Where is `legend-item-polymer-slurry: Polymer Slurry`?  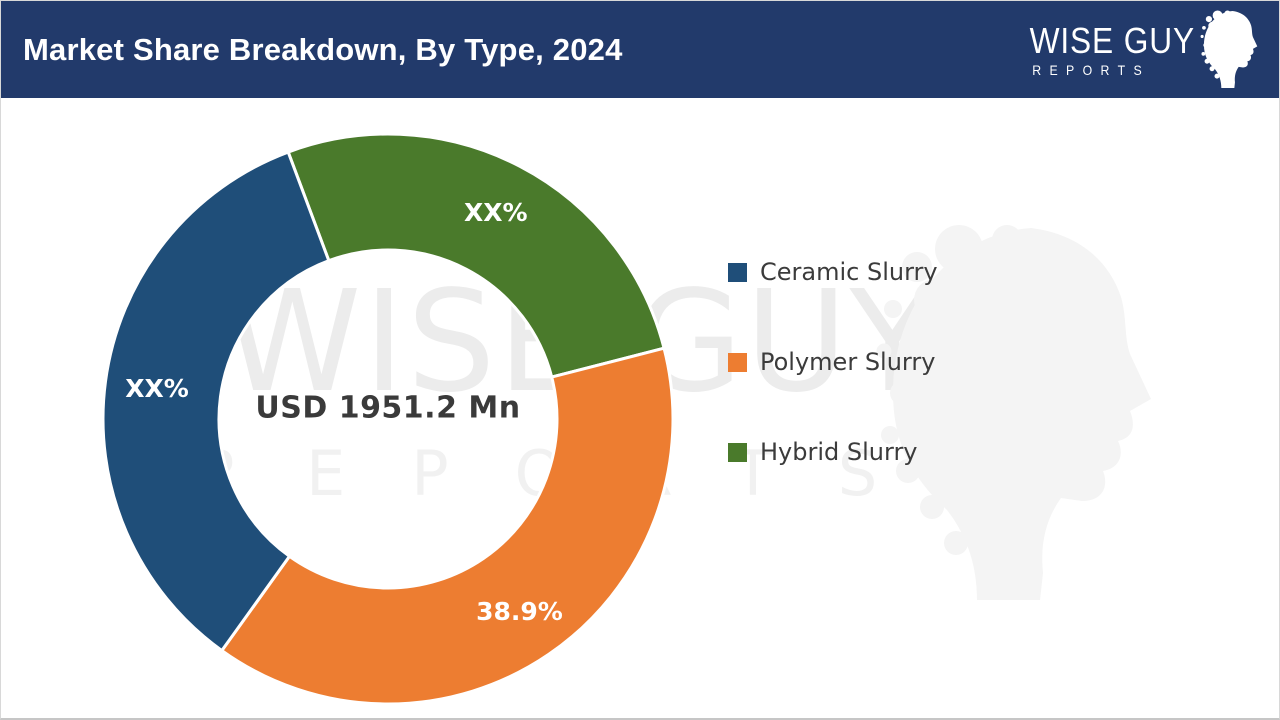
legend-item-polymer-slurry: Polymer Slurry is located at coordinates (833, 362).